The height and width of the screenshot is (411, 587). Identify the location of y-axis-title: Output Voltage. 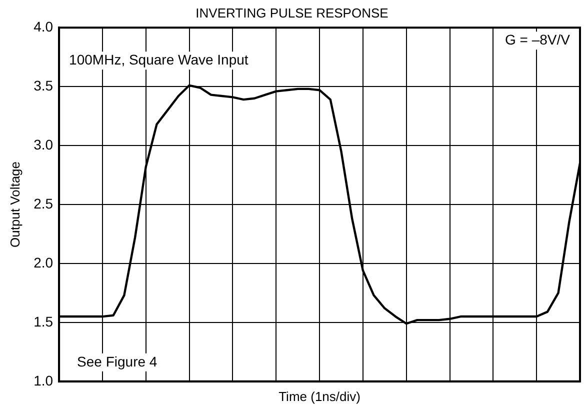
(14, 204).